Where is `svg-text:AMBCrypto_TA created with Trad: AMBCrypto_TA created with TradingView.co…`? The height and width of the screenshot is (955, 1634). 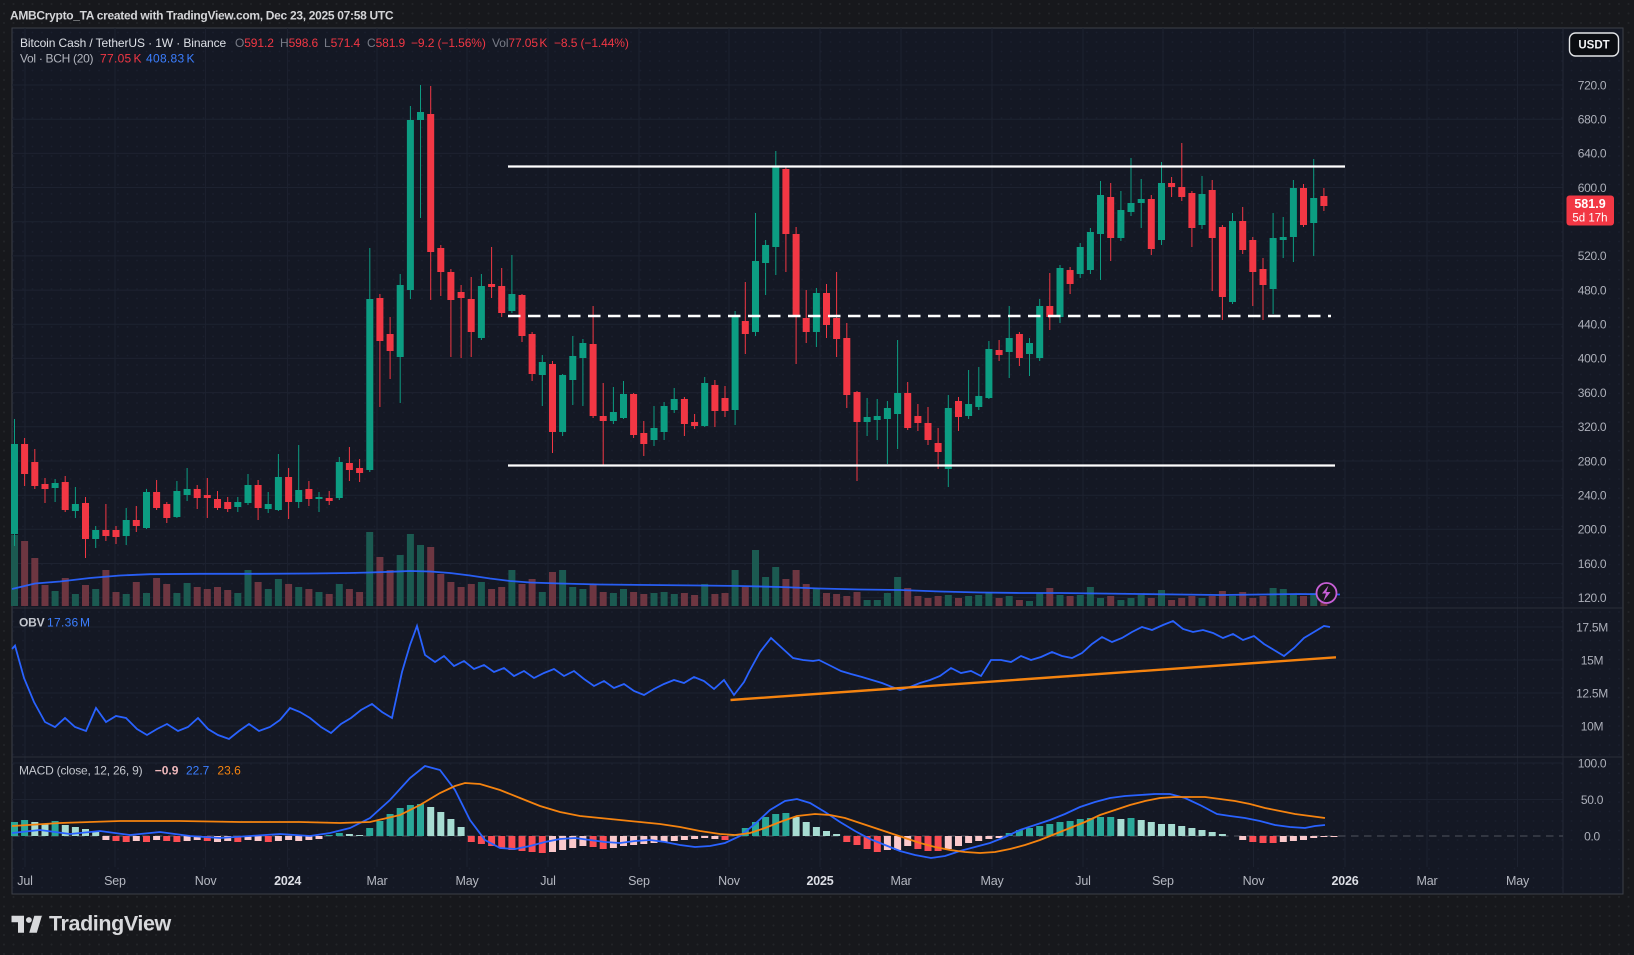 svg-text:AMBCrypto_TA created with Trad: AMBCrypto_TA created with TradingView.co… is located at coordinates (202, 16).